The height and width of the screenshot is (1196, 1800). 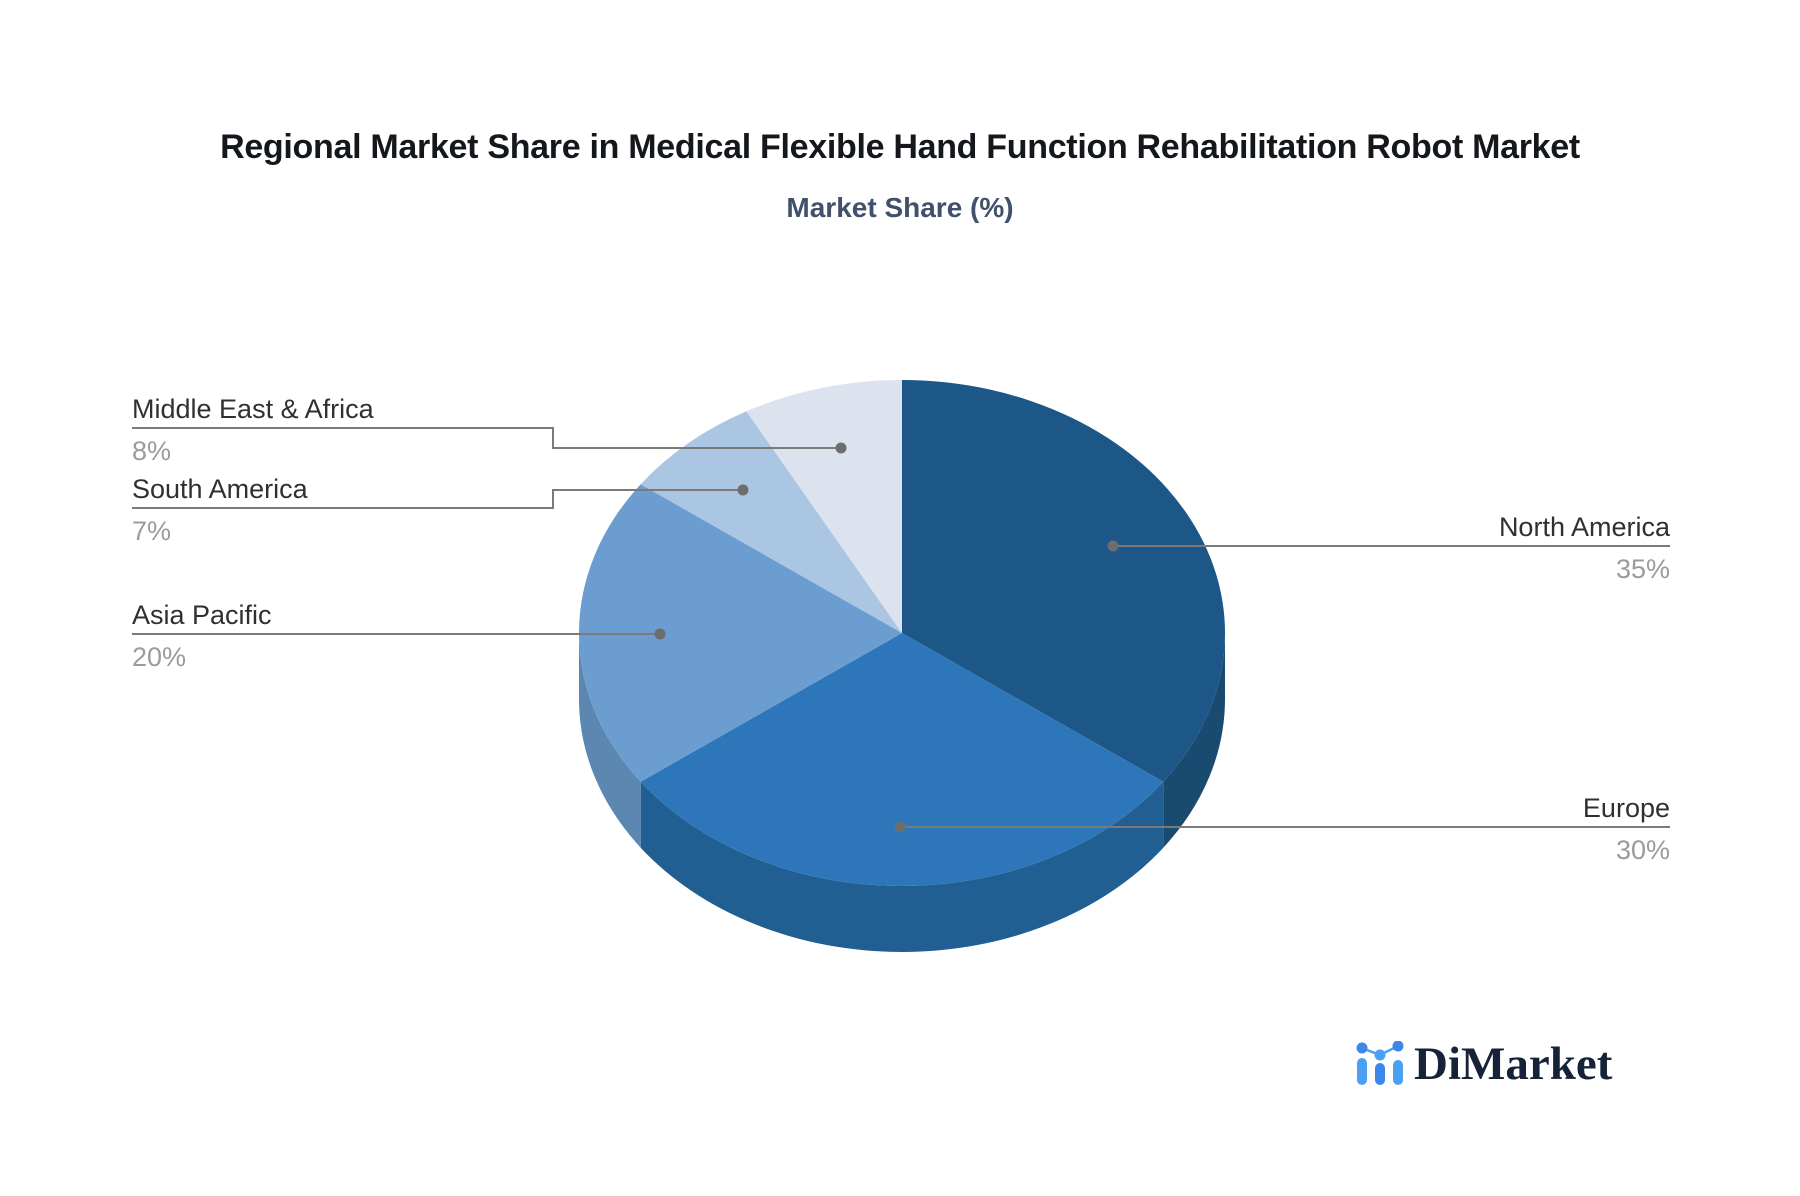 I want to click on slice-label-north-america: North America, so click(x=1585, y=527).